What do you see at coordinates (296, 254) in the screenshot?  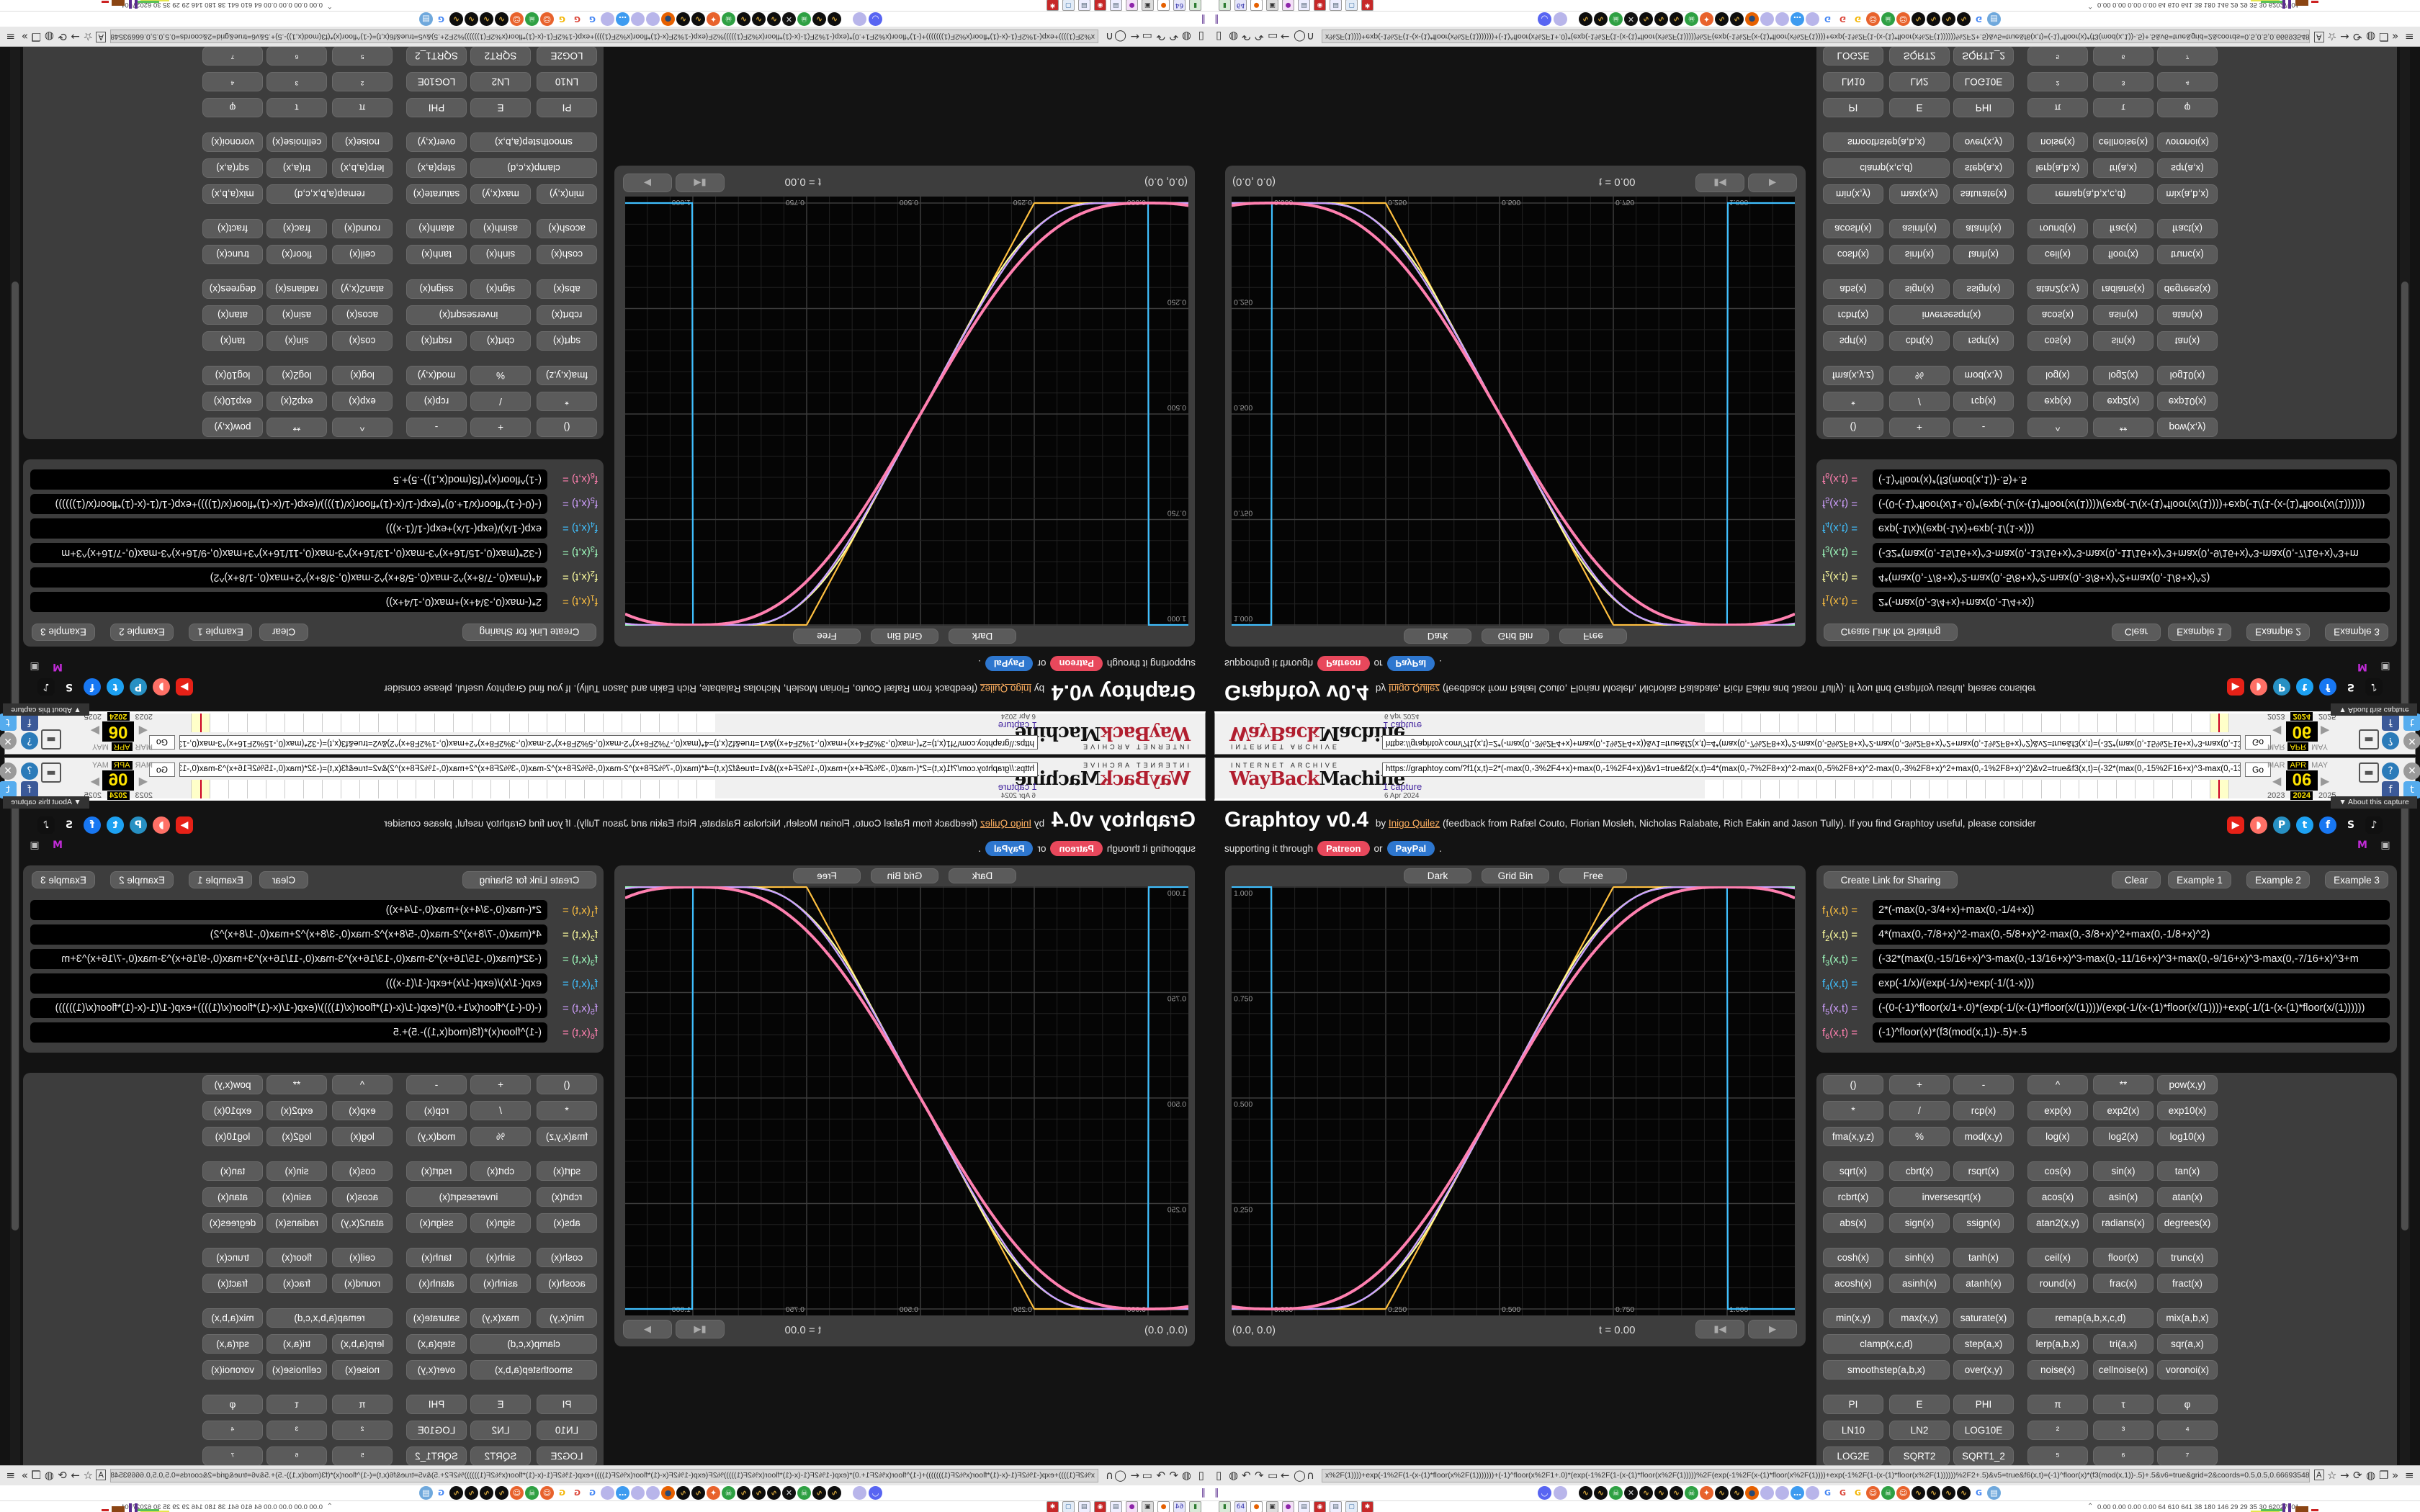 I see `fn-button-floor-x-: floor(x)` at bounding box center [296, 254].